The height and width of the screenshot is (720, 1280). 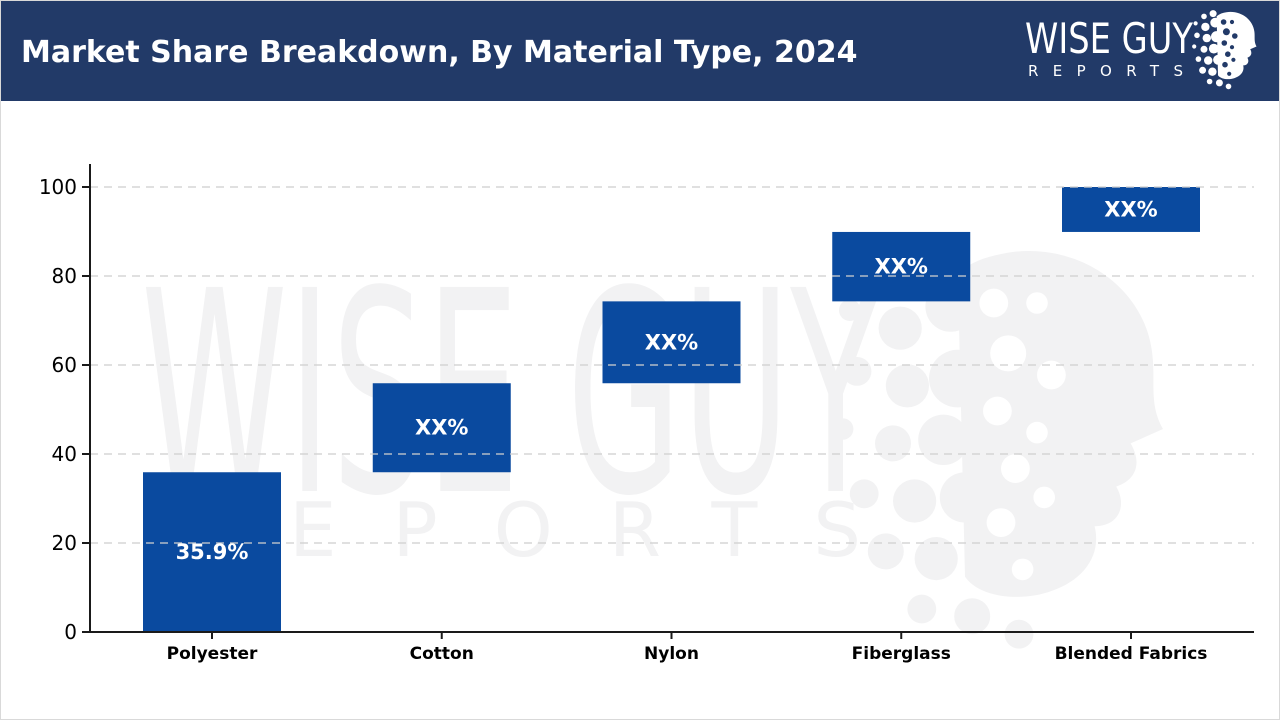 I want to click on bar-cotton, so click(x=441, y=428).